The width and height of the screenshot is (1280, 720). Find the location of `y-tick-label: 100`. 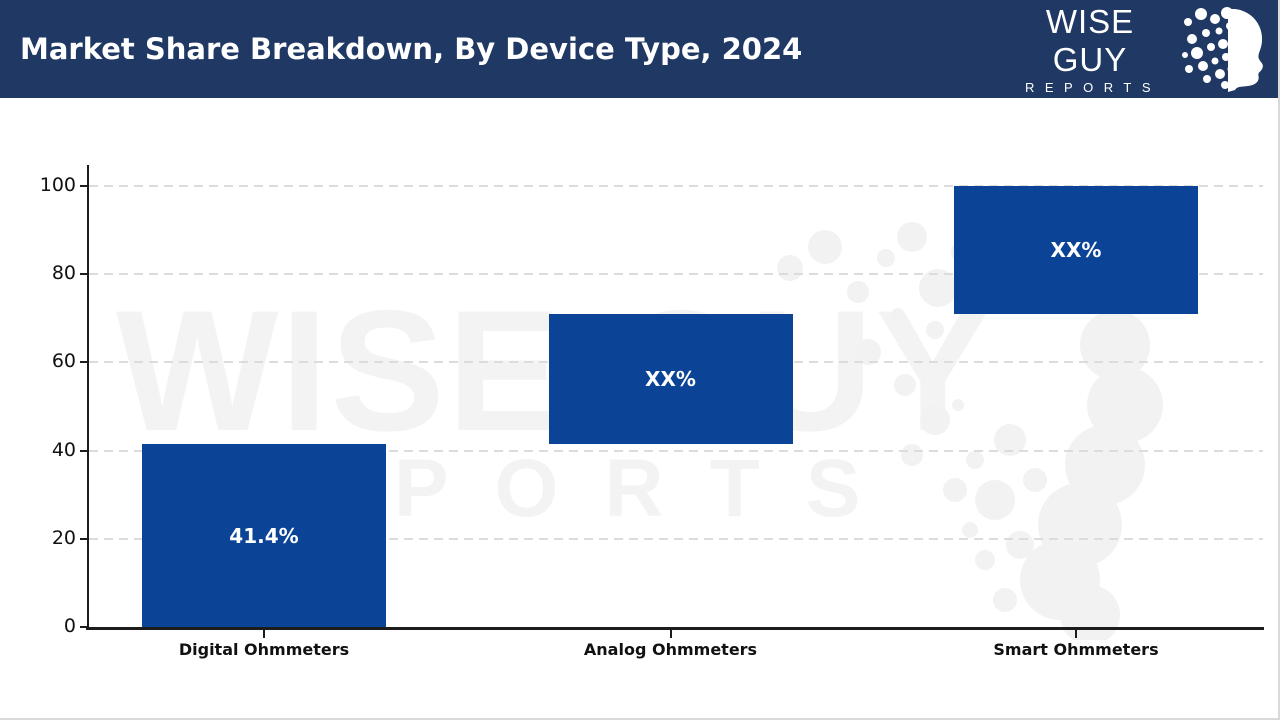

y-tick-label: 100 is located at coordinates (57, 185).